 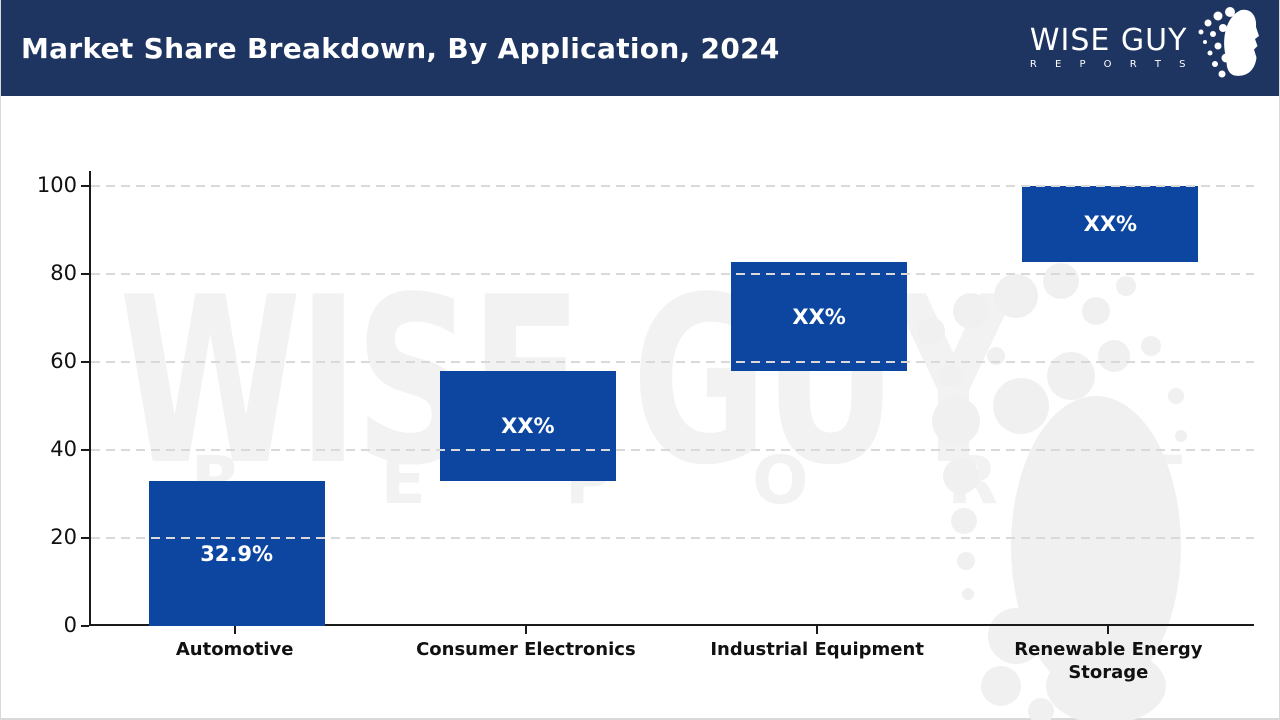 I want to click on brand-logo-text: WISE GUY R E P O R T S, so click(x=1111, y=48).